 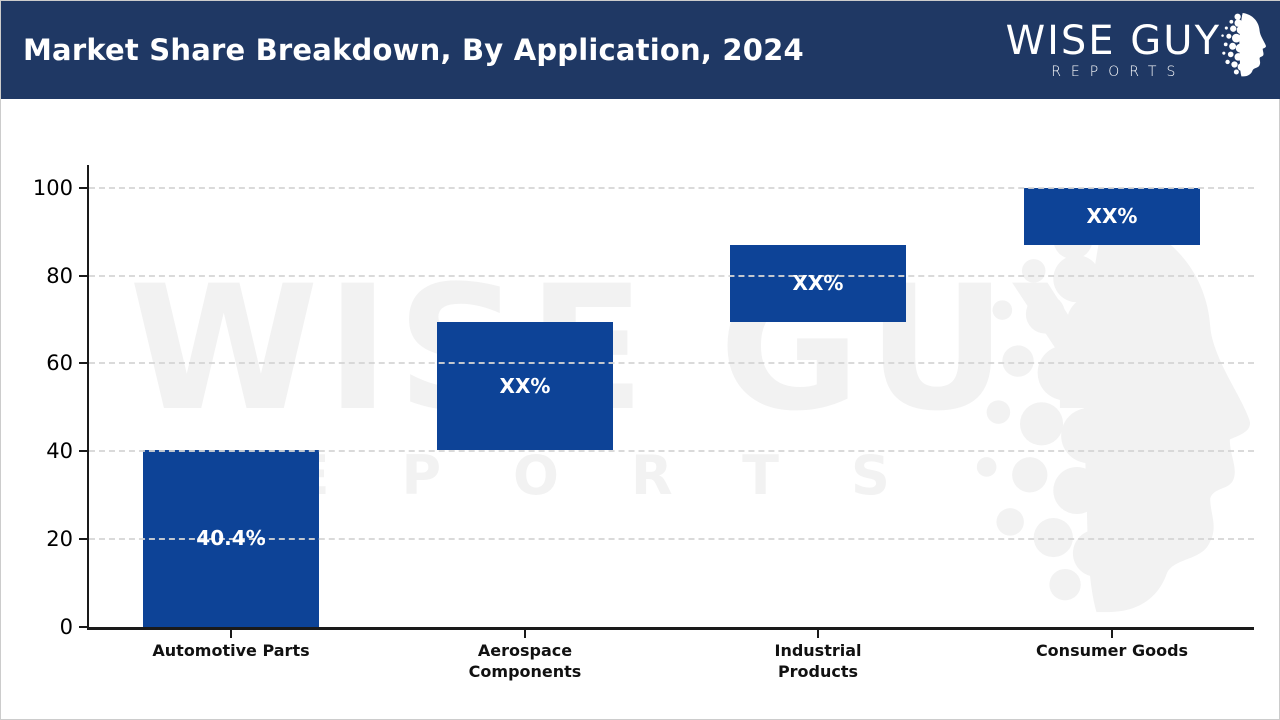 I want to click on y-tick-label-20: 20, so click(x=59, y=539).